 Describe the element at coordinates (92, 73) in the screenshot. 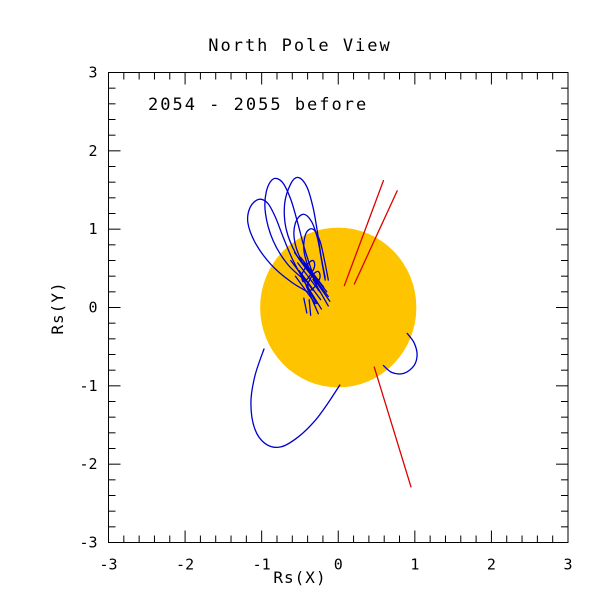

I see `y-tick-label: 3` at that location.